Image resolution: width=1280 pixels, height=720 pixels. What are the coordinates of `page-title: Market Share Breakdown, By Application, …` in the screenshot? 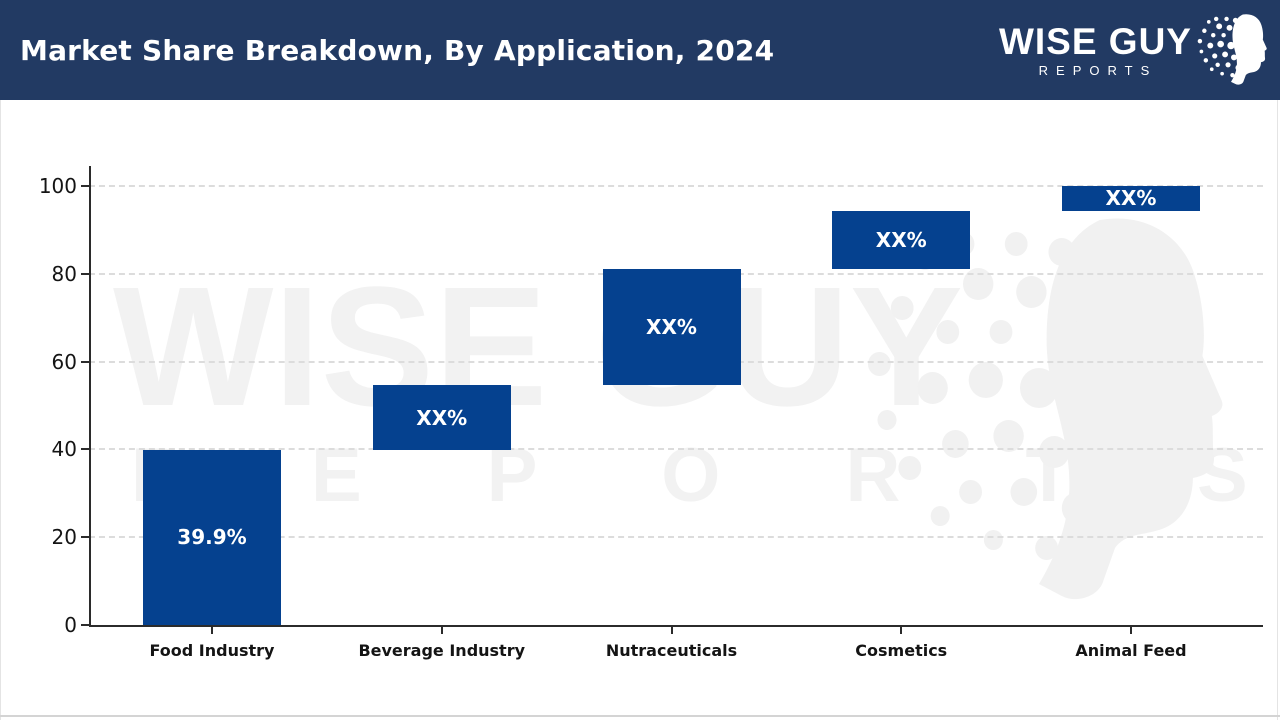 It's located at (397, 50).